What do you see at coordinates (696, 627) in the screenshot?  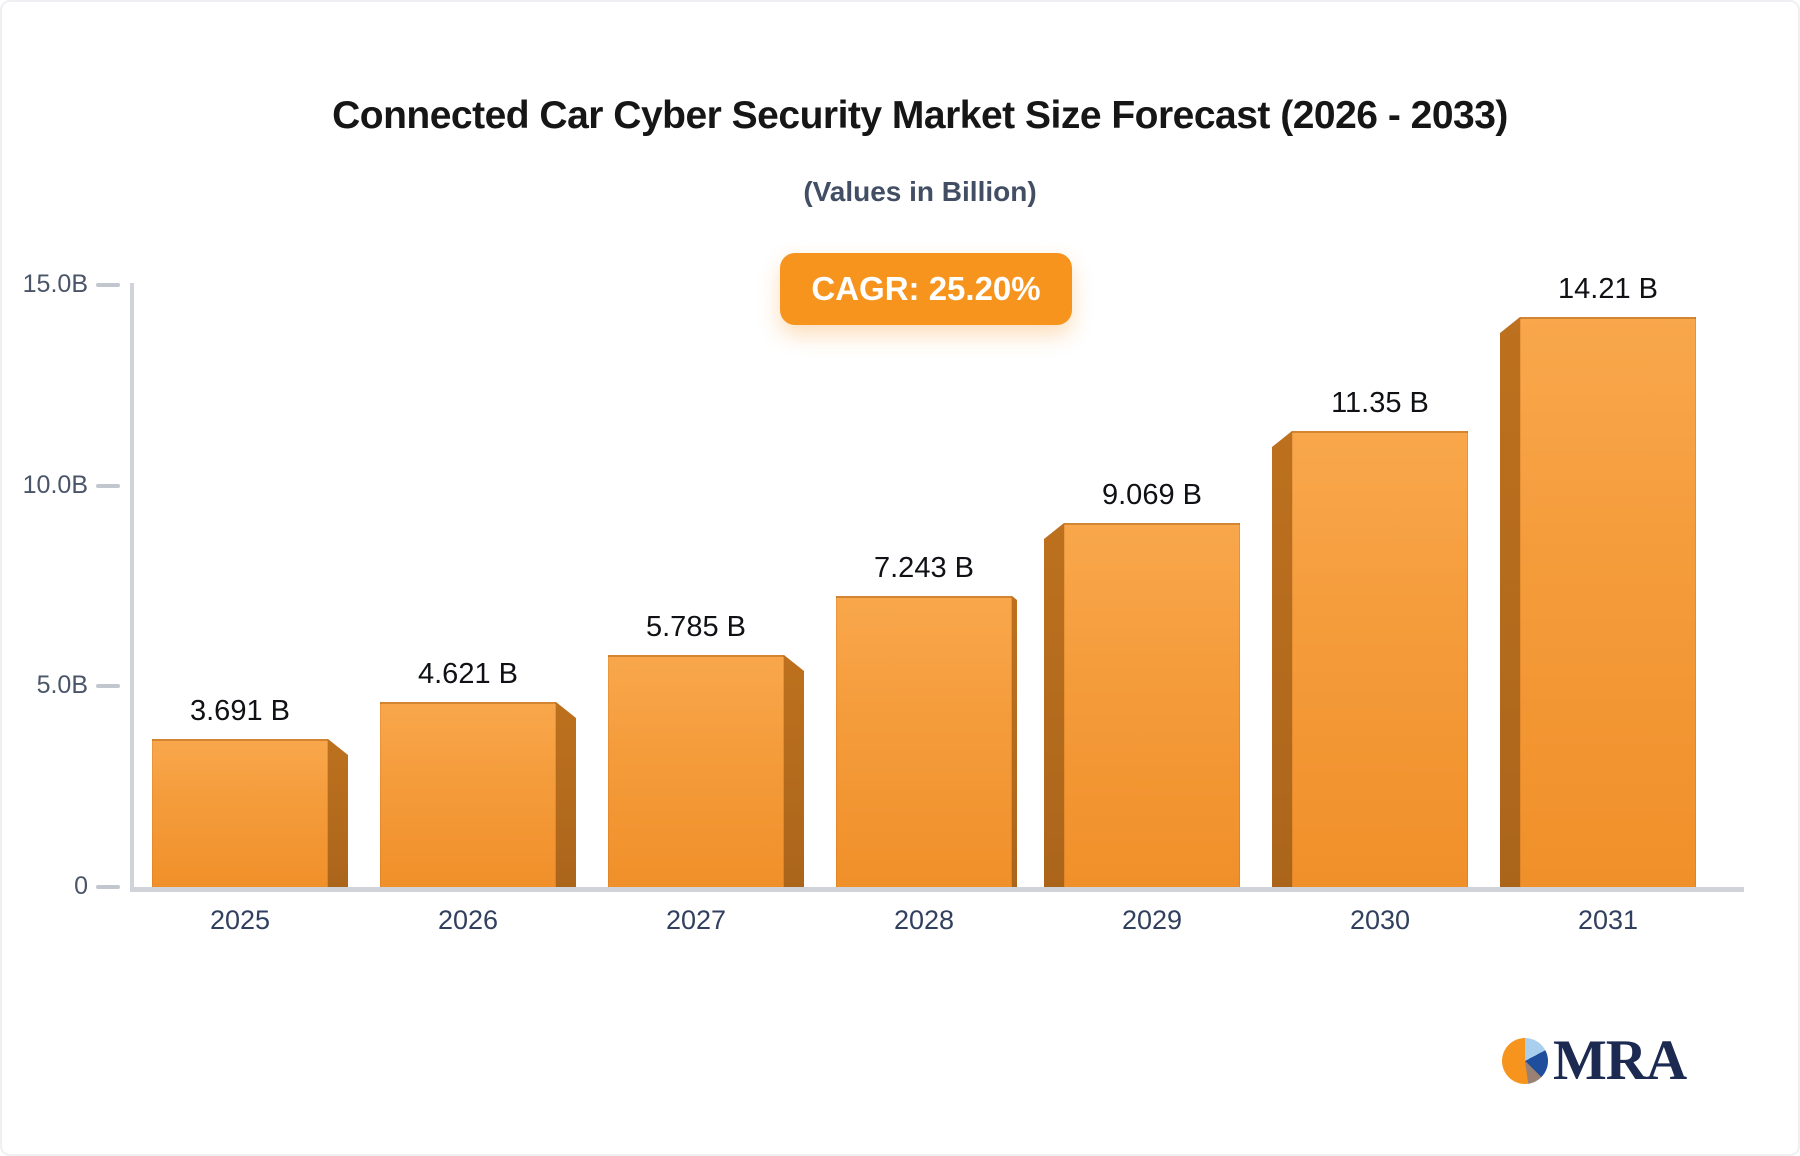 I see `bar-value-label: 5.785 B` at bounding box center [696, 627].